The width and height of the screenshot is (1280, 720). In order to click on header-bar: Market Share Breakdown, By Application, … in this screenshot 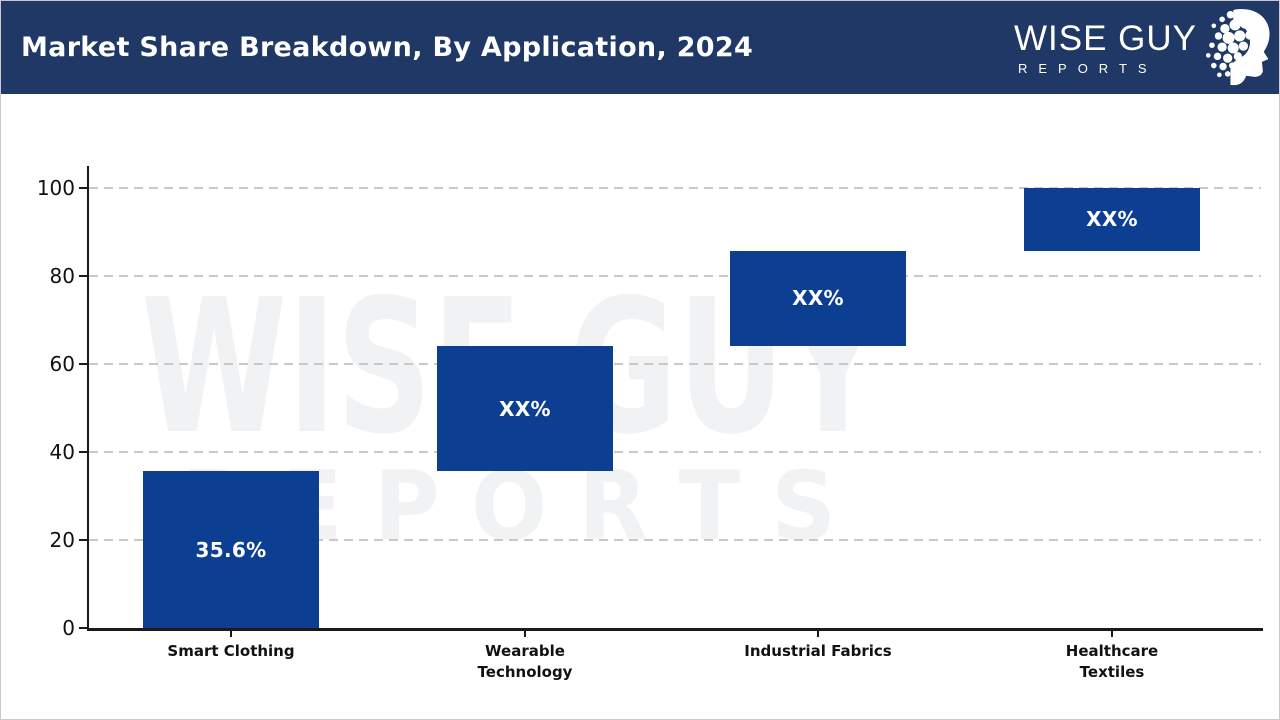, I will do `click(640, 47)`.